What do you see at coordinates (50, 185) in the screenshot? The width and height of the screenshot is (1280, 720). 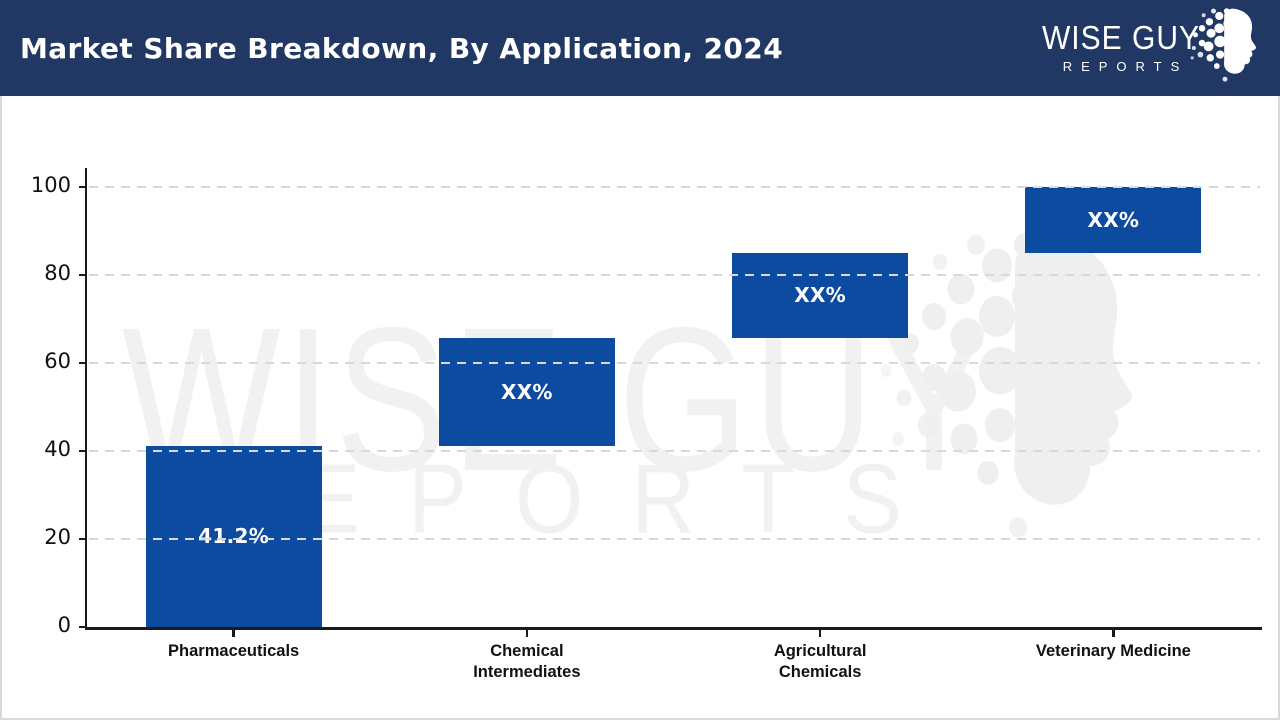 I see `y-tick-label: 100` at bounding box center [50, 185].